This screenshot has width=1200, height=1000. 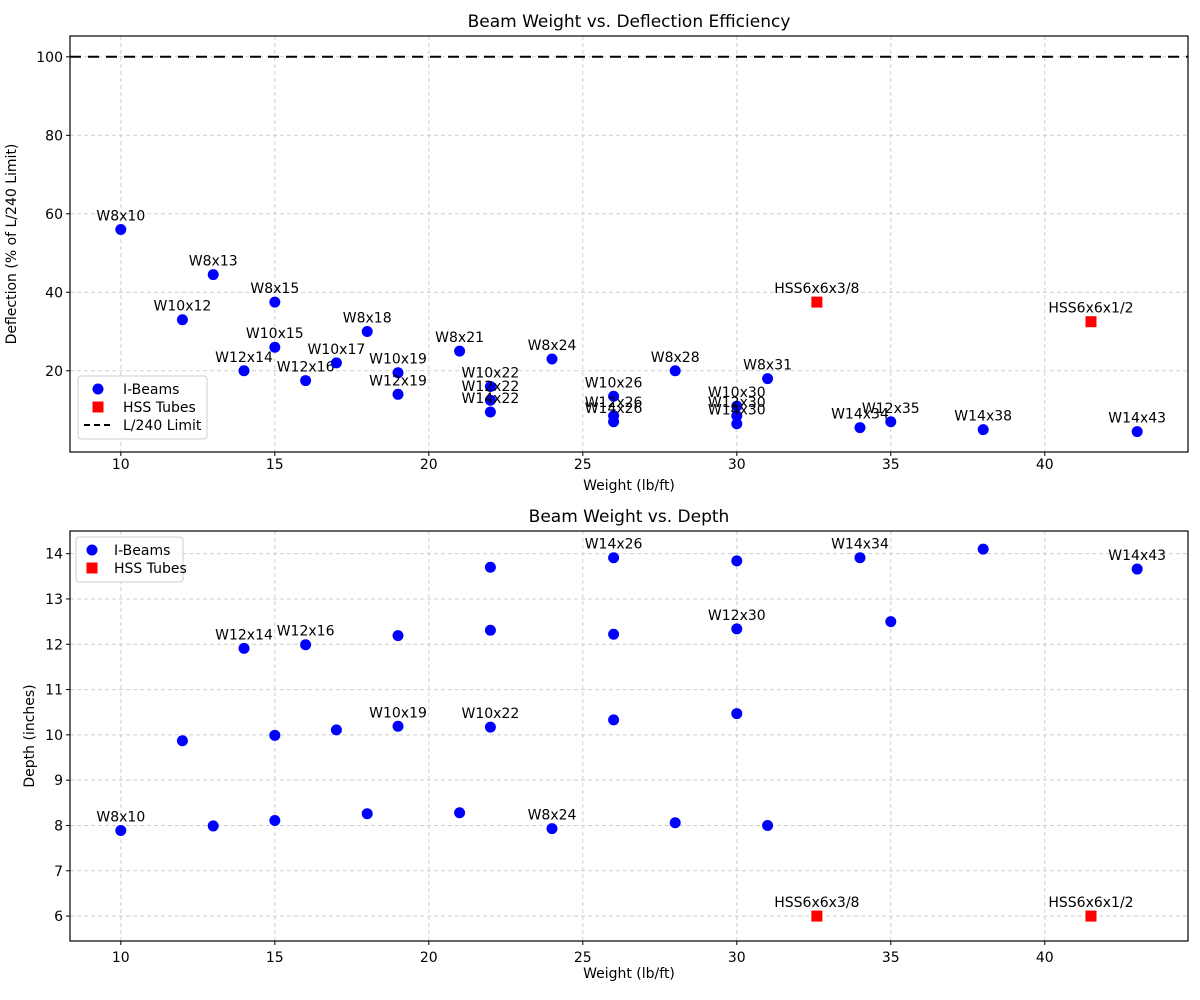 I want to click on point-label: W8x21, so click(x=459, y=338).